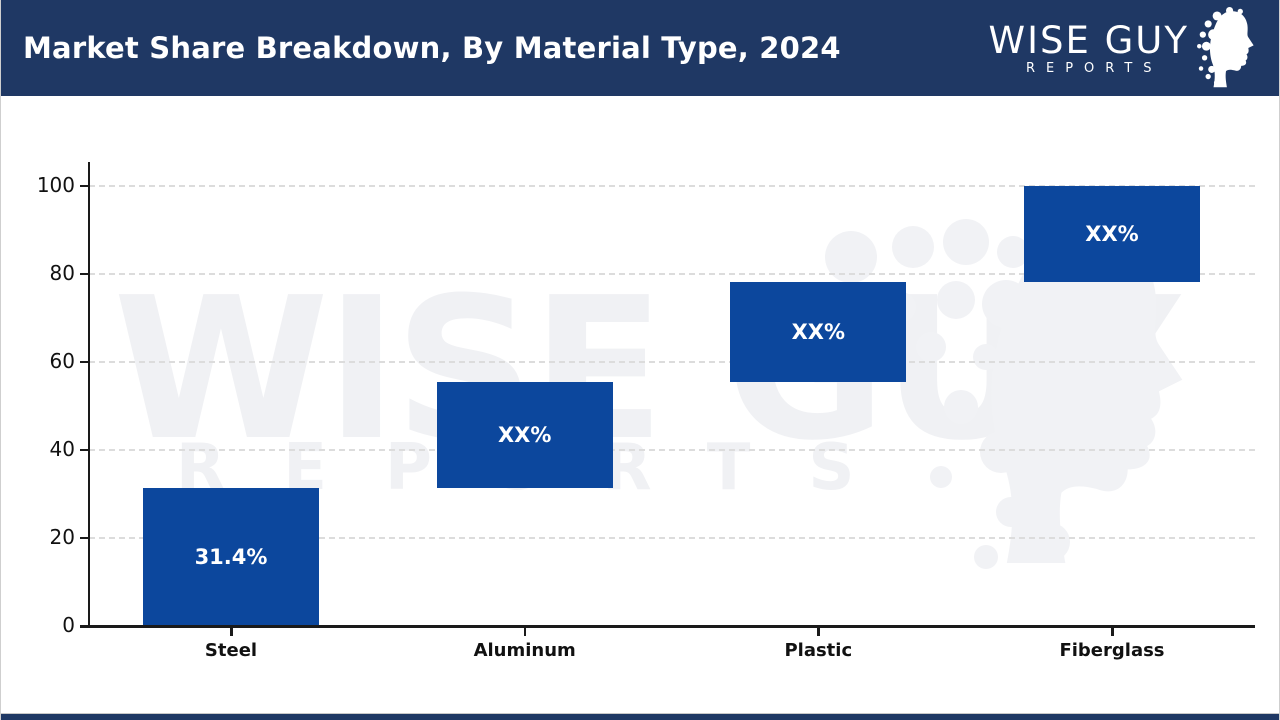  I want to click on footer-bar, so click(640, 716).